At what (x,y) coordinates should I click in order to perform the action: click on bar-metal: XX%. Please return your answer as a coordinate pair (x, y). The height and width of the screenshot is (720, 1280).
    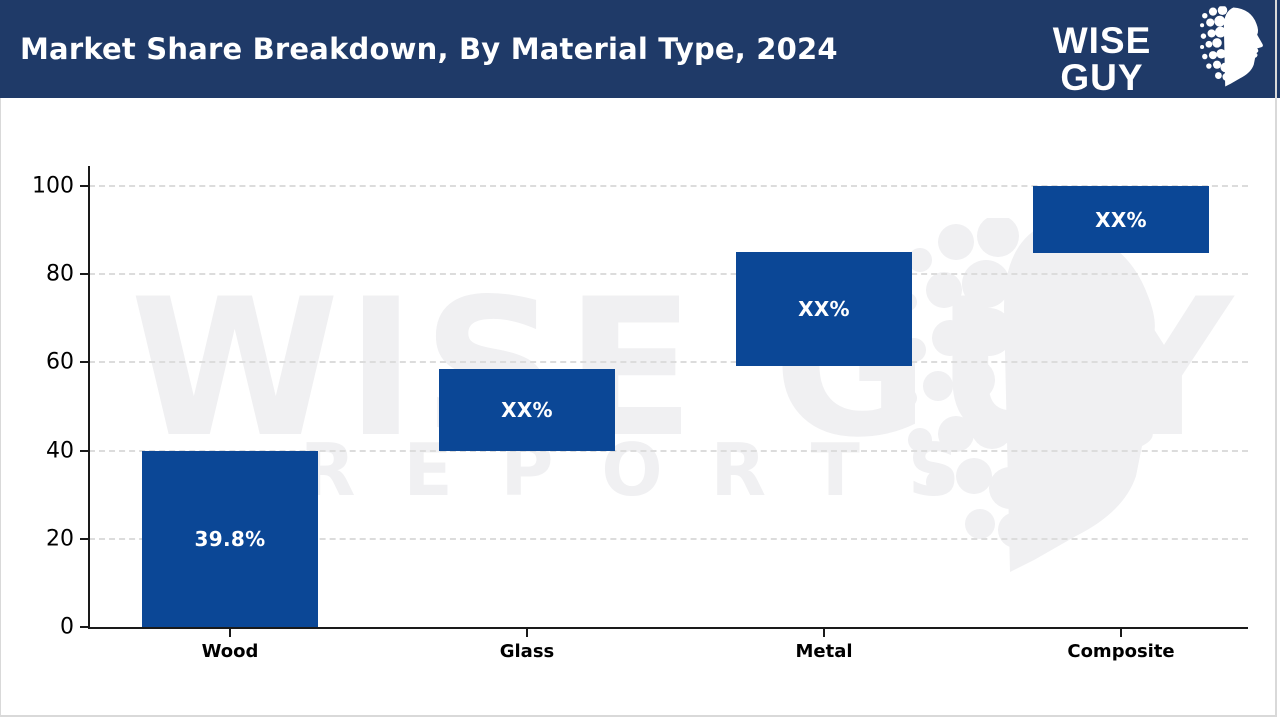
    Looking at the image, I should click on (824, 309).